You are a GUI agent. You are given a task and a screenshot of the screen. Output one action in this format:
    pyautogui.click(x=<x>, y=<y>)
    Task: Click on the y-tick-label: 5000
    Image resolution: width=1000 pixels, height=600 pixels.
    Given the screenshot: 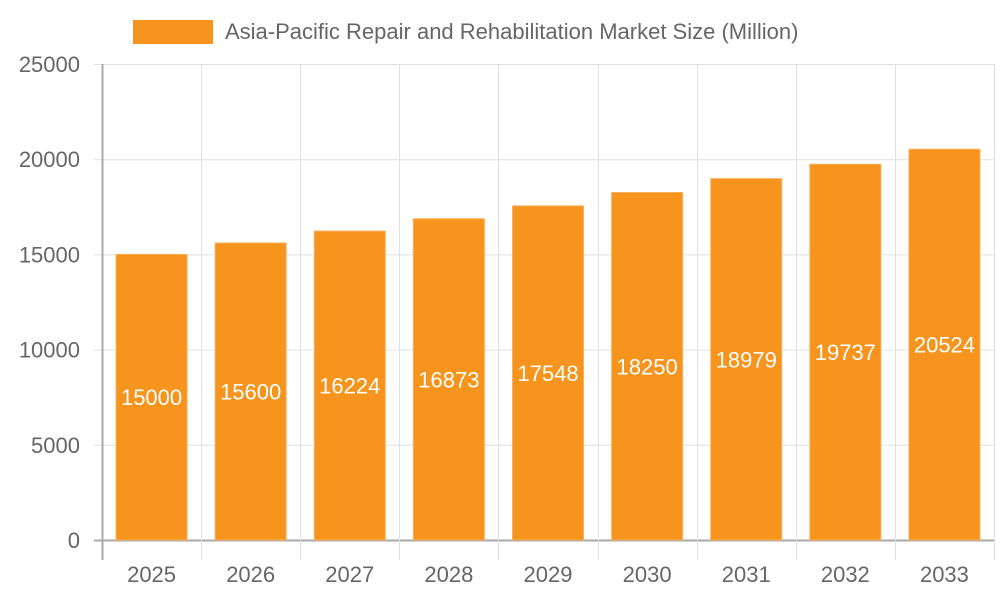 What is the action you would take?
    pyautogui.click(x=55, y=445)
    